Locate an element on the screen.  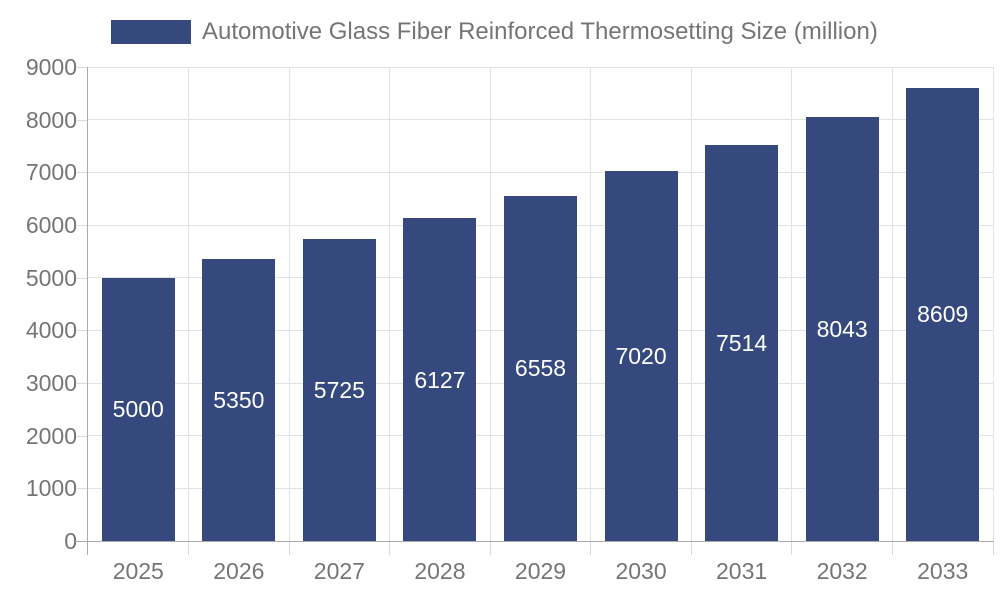
x-axis-label: 2031 is located at coordinates (742, 571).